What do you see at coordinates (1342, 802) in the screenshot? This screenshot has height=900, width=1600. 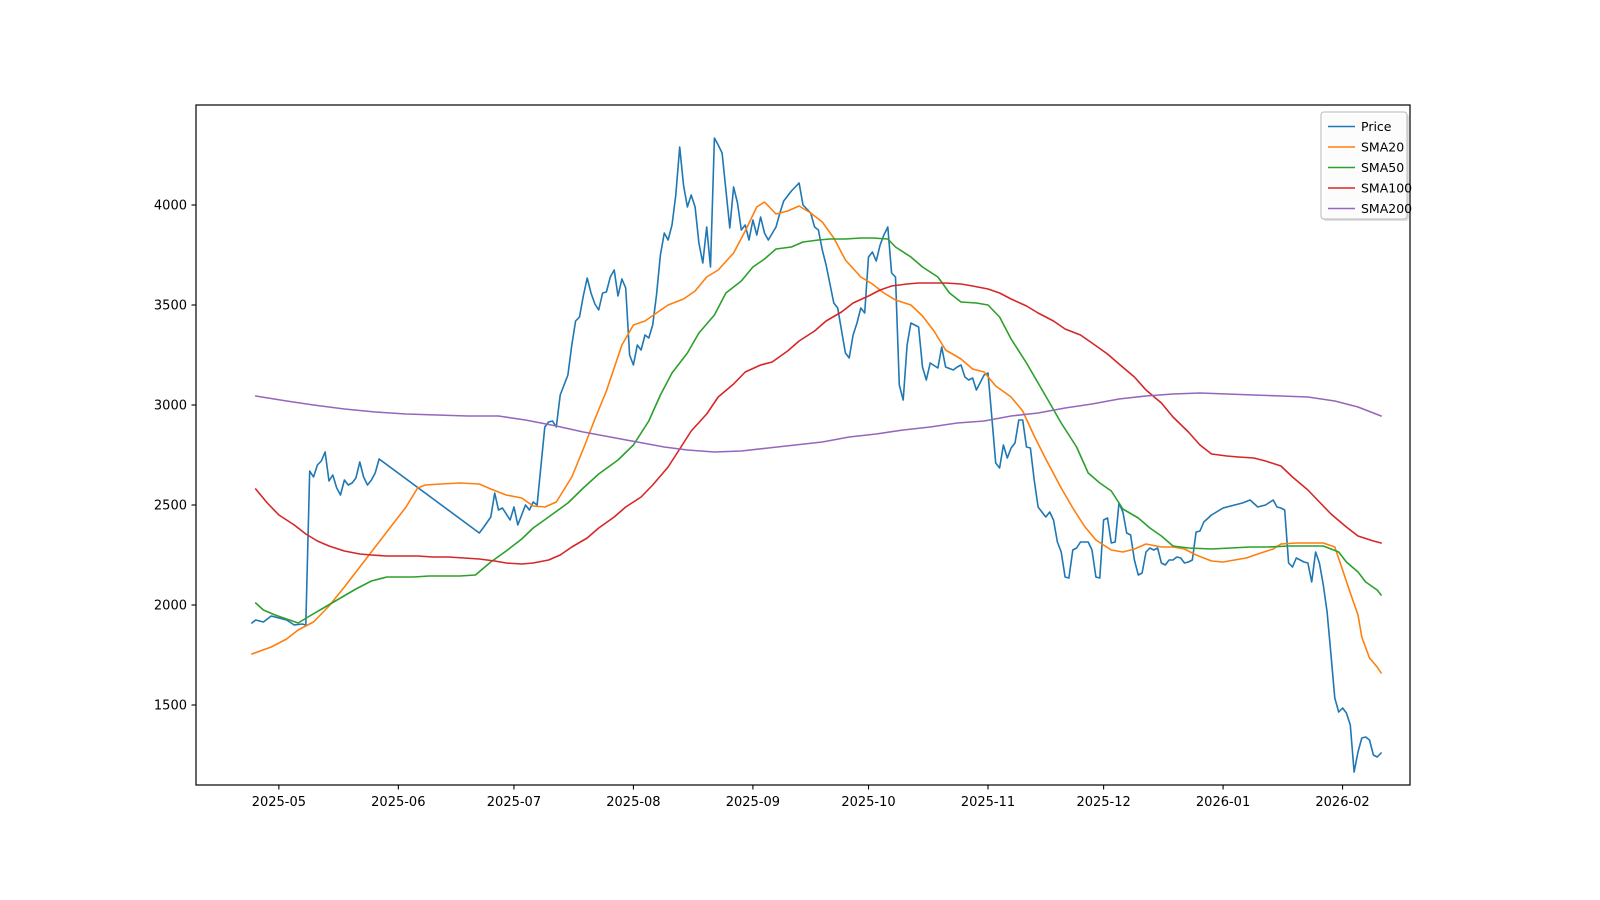 I see `x-tick-label: 2026-02` at bounding box center [1342, 802].